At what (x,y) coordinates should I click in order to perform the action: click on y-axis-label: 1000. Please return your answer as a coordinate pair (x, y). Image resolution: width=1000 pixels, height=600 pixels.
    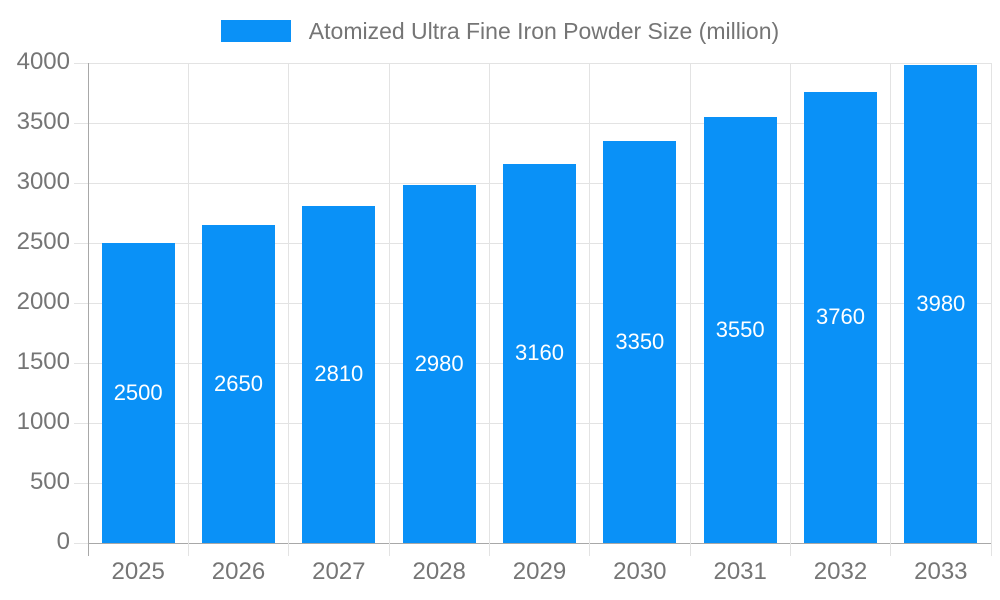
    Looking at the image, I should click on (43, 421).